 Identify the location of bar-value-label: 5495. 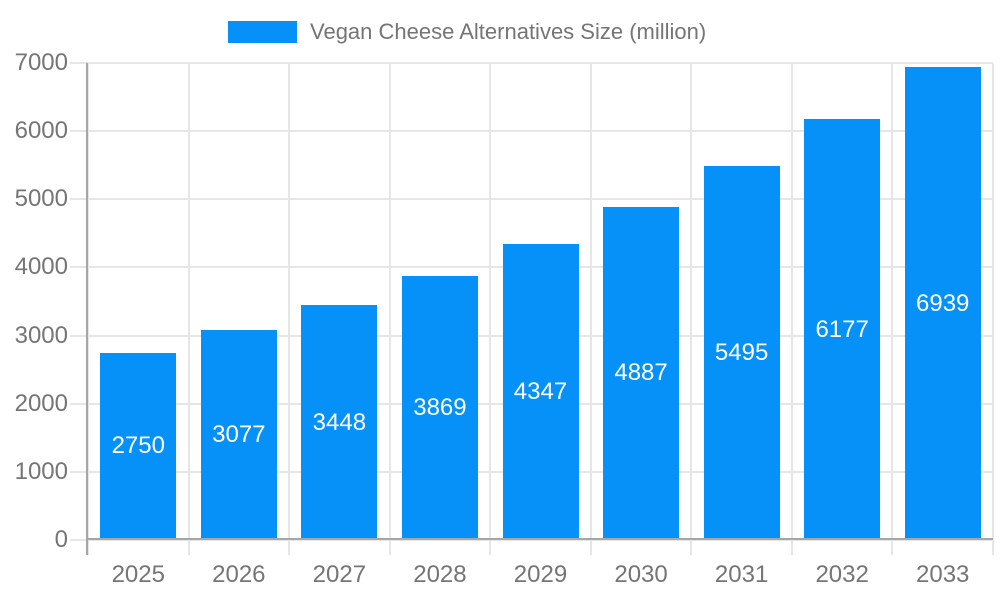
(741, 352).